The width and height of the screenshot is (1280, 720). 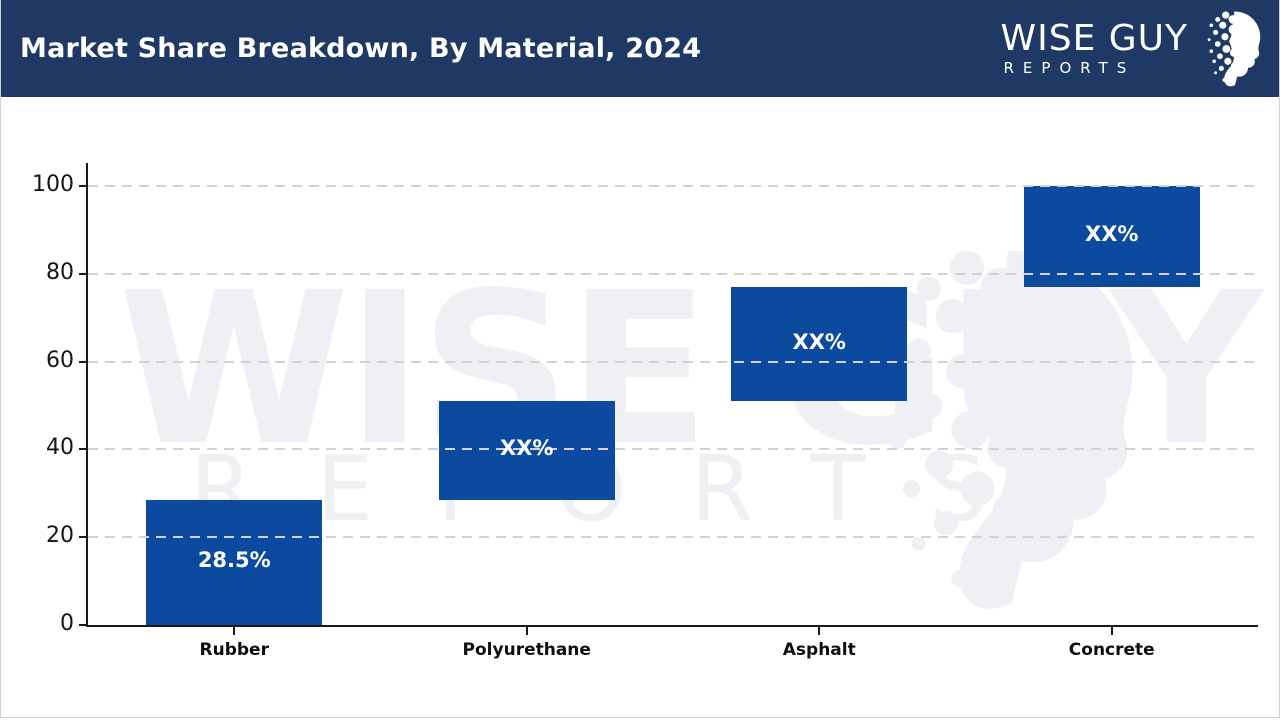 I want to click on x-tick-label: Rubber, so click(x=234, y=650).